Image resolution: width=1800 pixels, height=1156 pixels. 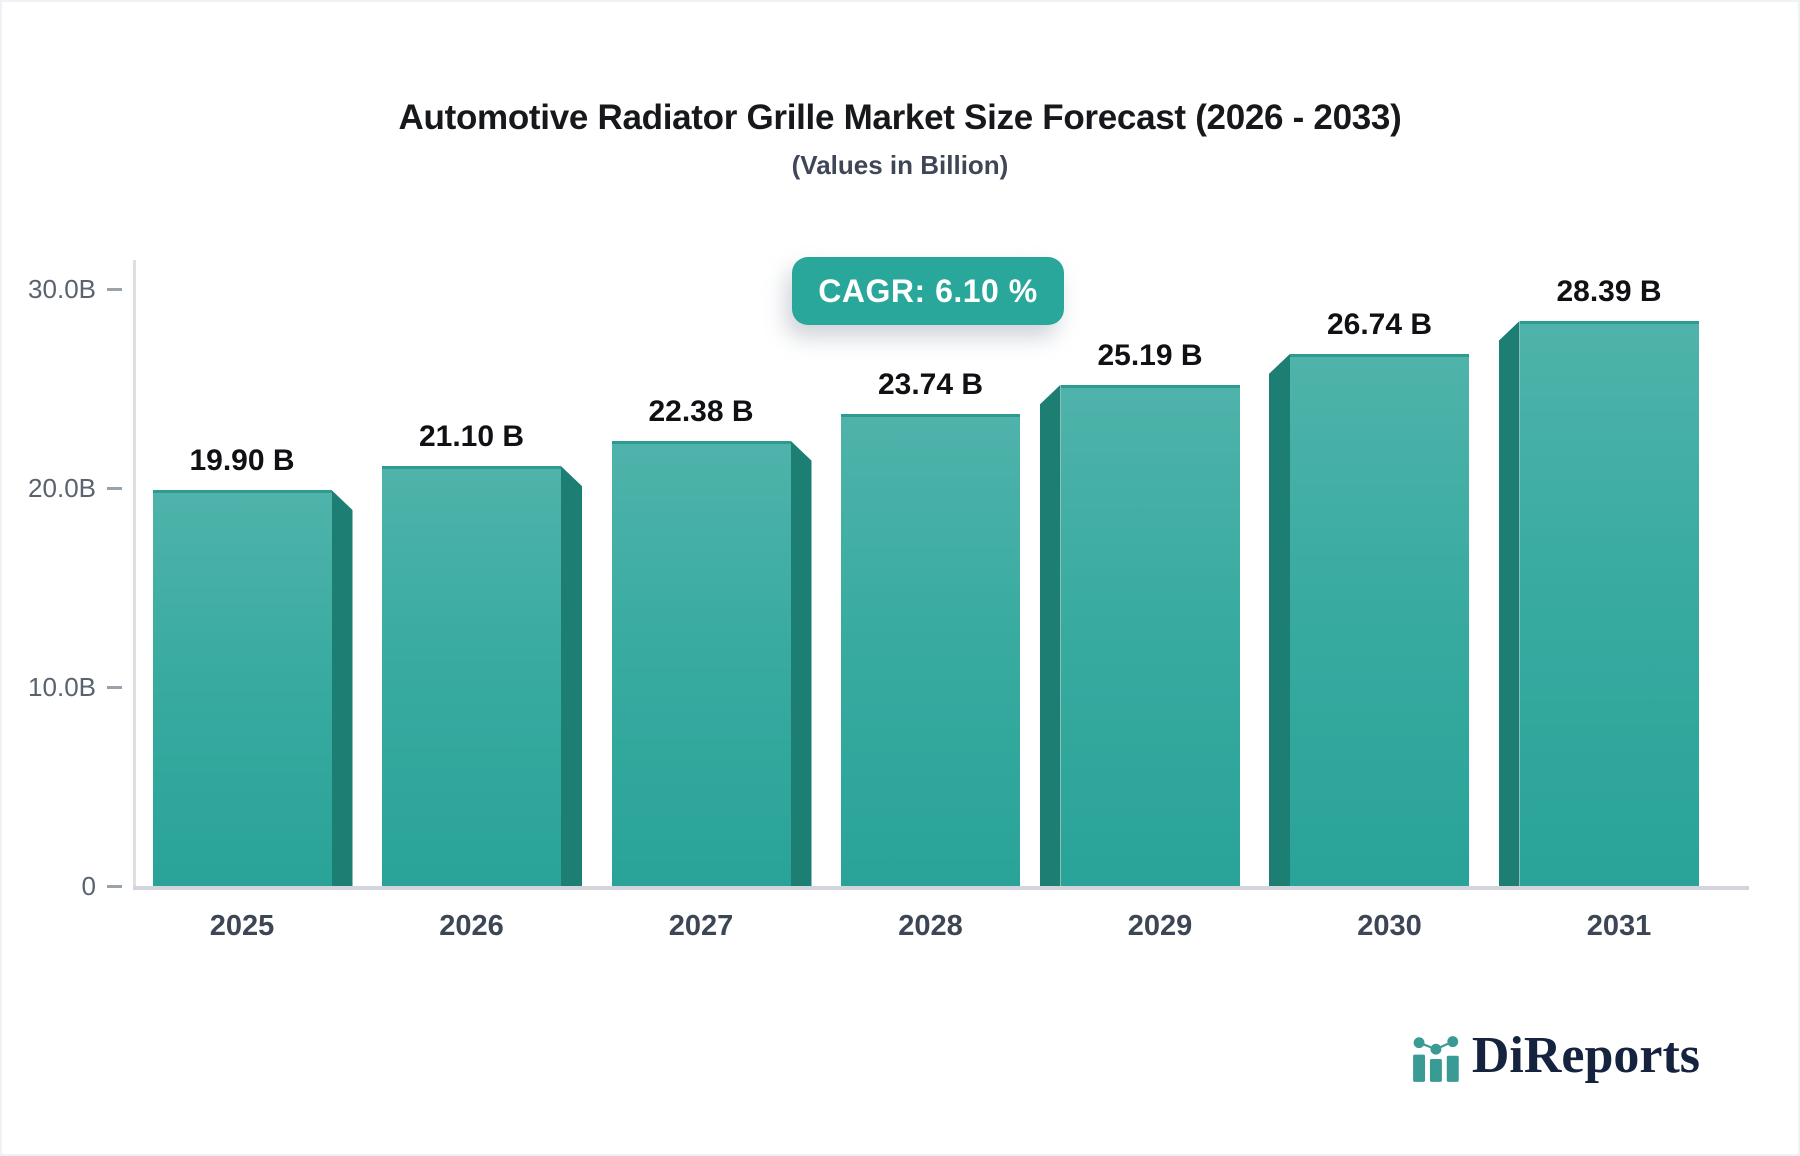 What do you see at coordinates (1619, 926) in the screenshot?
I see `x-axis-label-2031: 2031` at bounding box center [1619, 926].